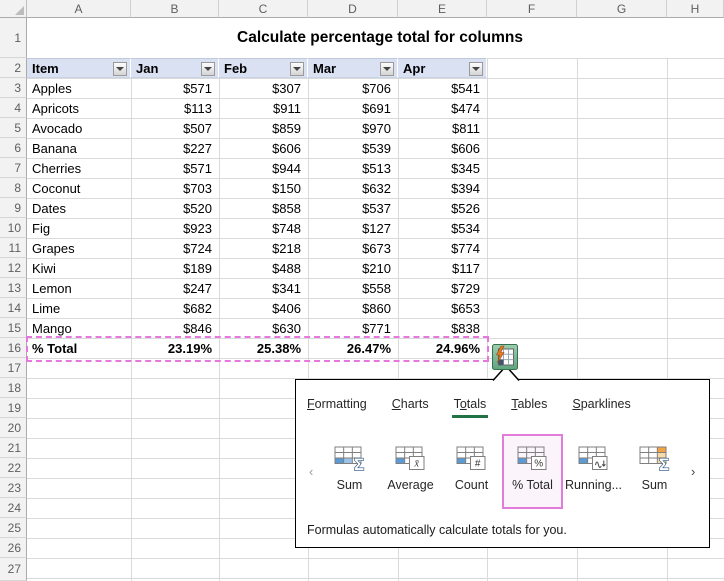 The height and width of the screenshot is (581, 724). I want to click on row-header-4: 4, so click(13, 108).